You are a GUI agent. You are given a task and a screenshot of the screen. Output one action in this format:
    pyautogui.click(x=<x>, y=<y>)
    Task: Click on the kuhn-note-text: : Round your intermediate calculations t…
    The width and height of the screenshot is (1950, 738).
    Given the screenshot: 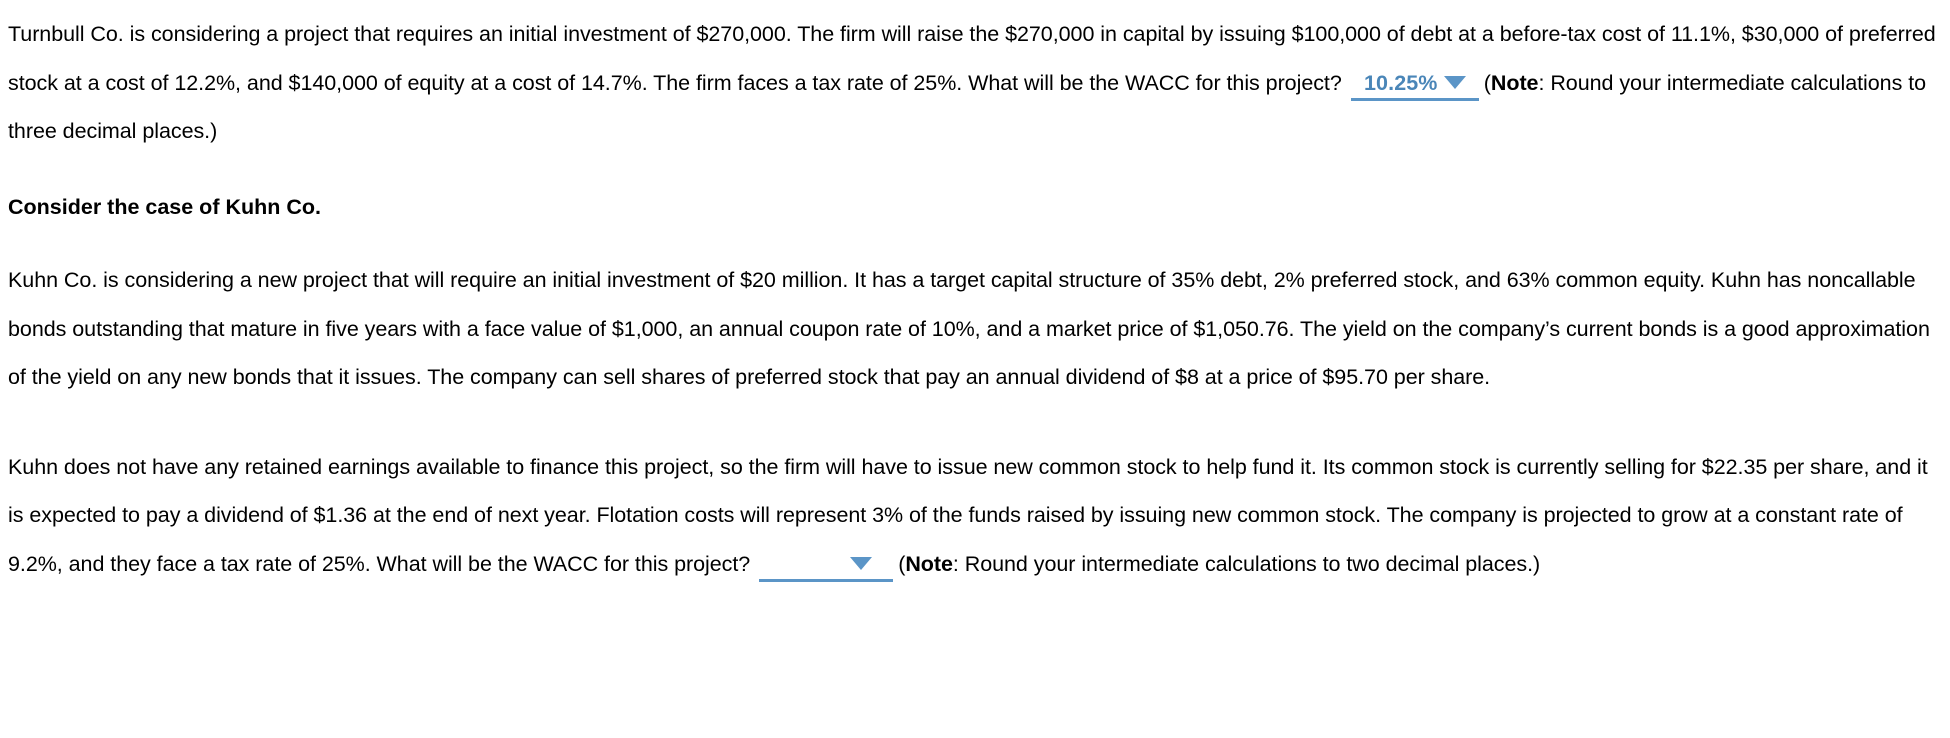 What is the action you would take?
    pyautogui.click(x=1246, y=563)
    